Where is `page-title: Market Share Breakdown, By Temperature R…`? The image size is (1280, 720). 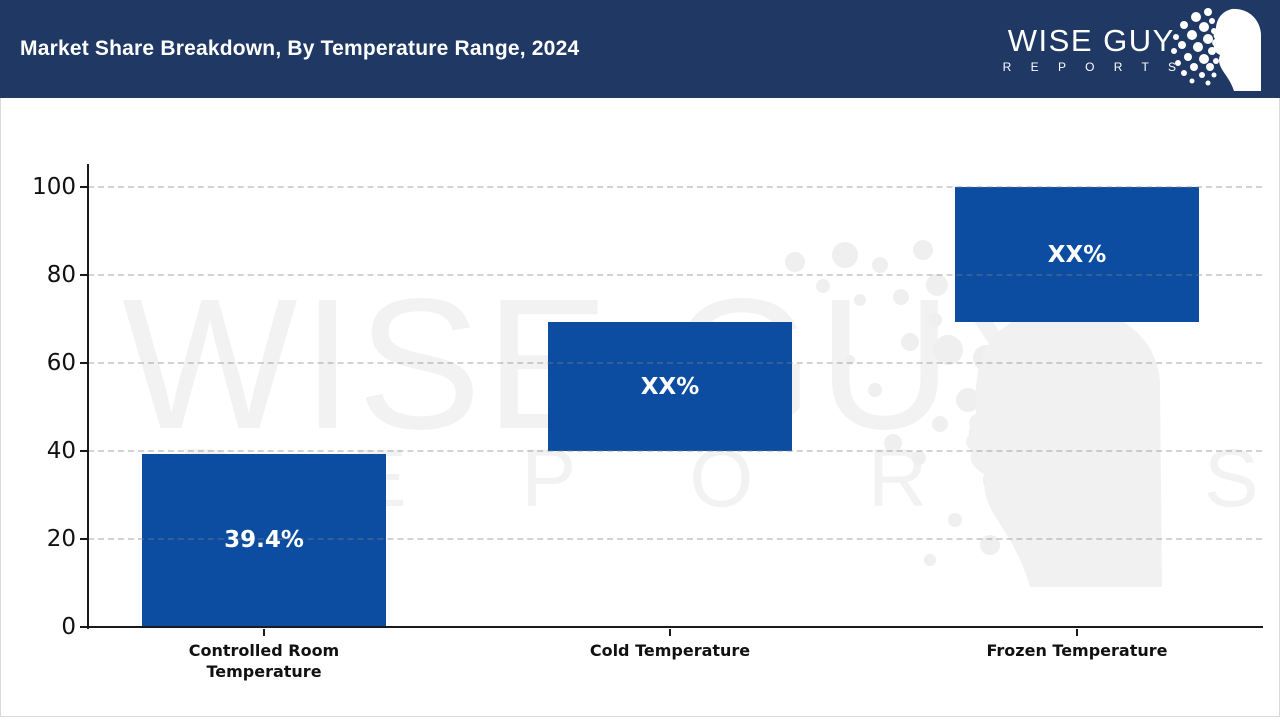 page-title: Market Share Breakdown, By Temperature R… is located at coordinates (300, 48).